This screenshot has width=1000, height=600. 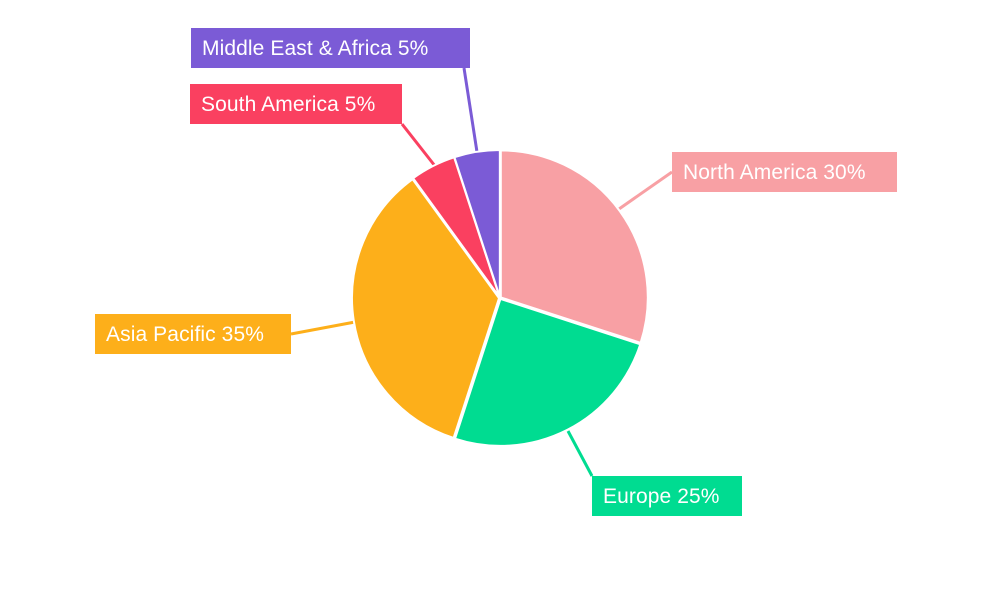 What do you see at coordinates (288, 104) in the screenshot?
I see `pie-label-text: South America 5%` at bounding box center [288, 104].